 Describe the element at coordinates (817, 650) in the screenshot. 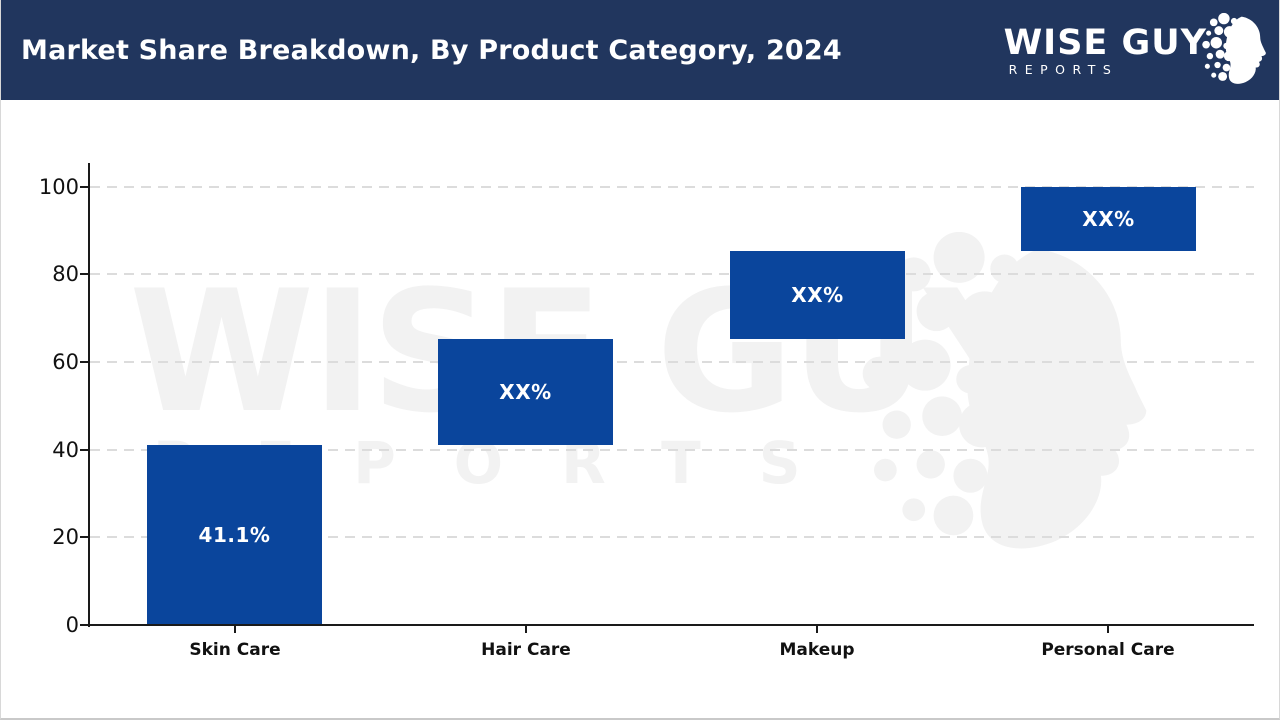

I see `x-tick-label-2: Makeup` at that location.